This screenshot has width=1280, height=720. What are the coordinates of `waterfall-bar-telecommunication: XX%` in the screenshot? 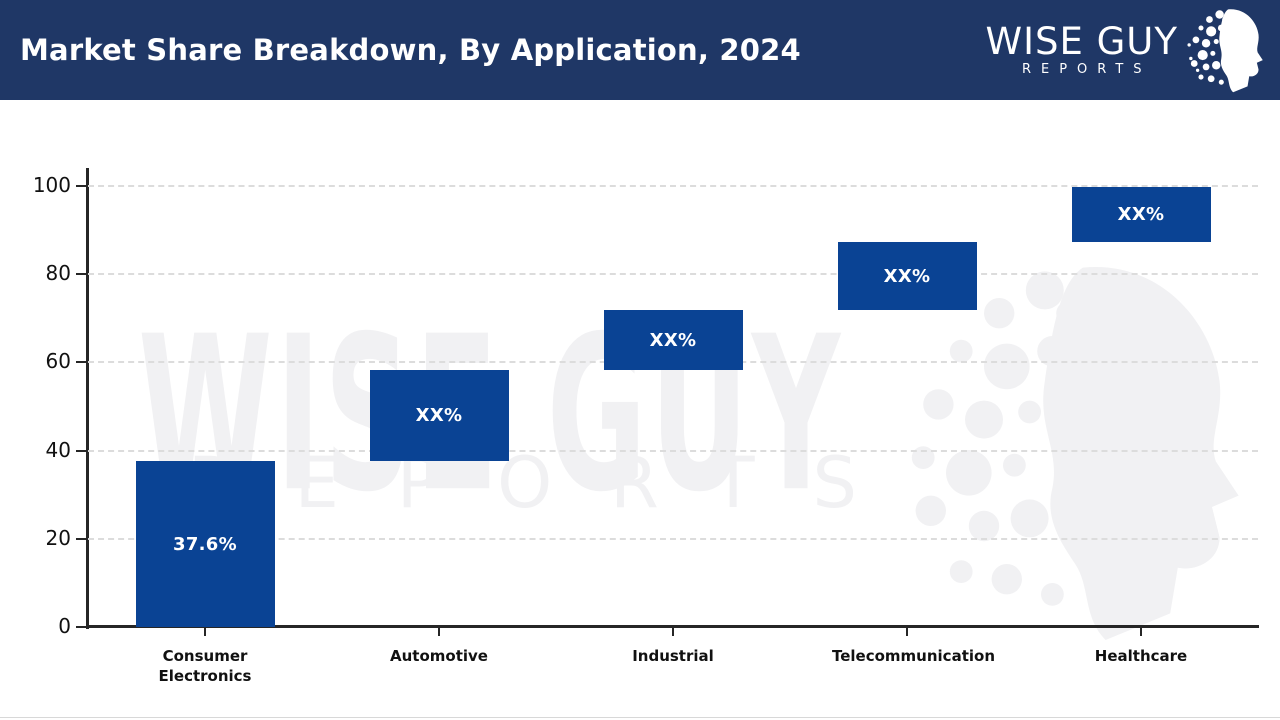 It's located at (907, 276).